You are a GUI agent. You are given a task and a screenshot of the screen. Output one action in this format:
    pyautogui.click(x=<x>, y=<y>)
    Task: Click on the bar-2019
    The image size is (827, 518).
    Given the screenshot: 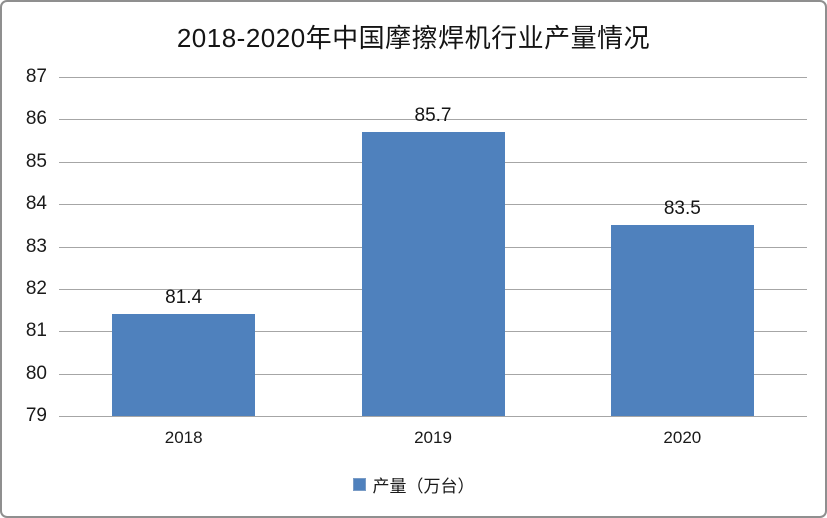 What is the action you would take?
    pyautogui.click(x=433, y=274)
    